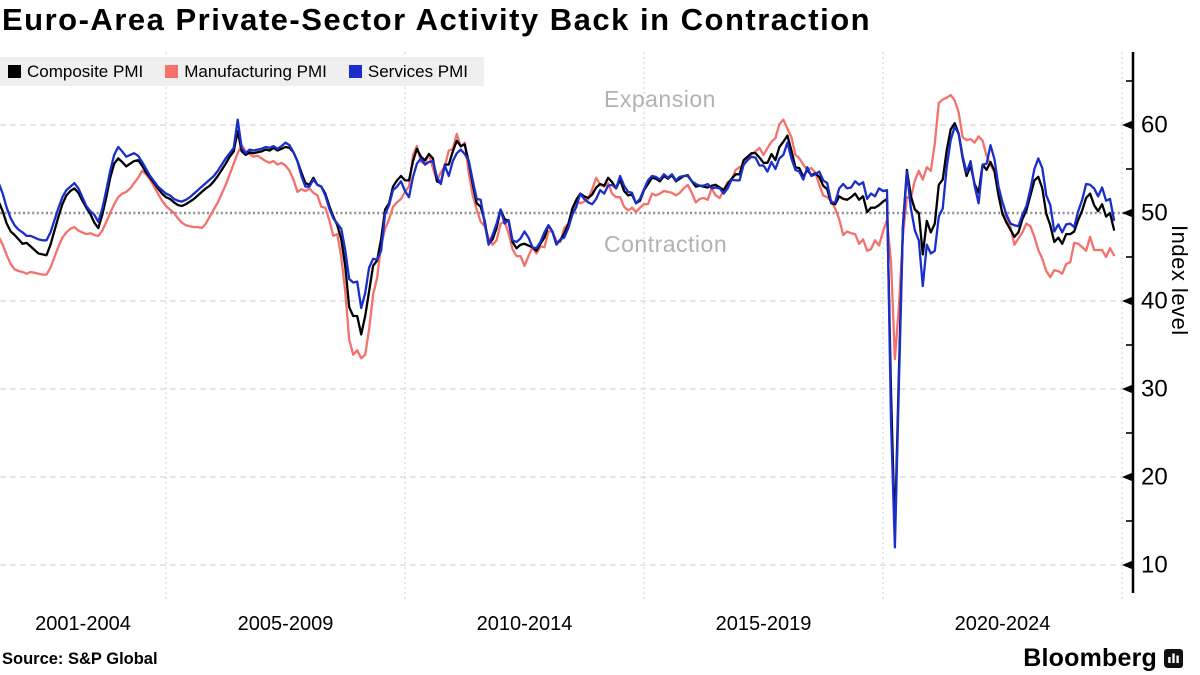  I want to click on x-section-label: 2020-2024, so click(1002, 624).